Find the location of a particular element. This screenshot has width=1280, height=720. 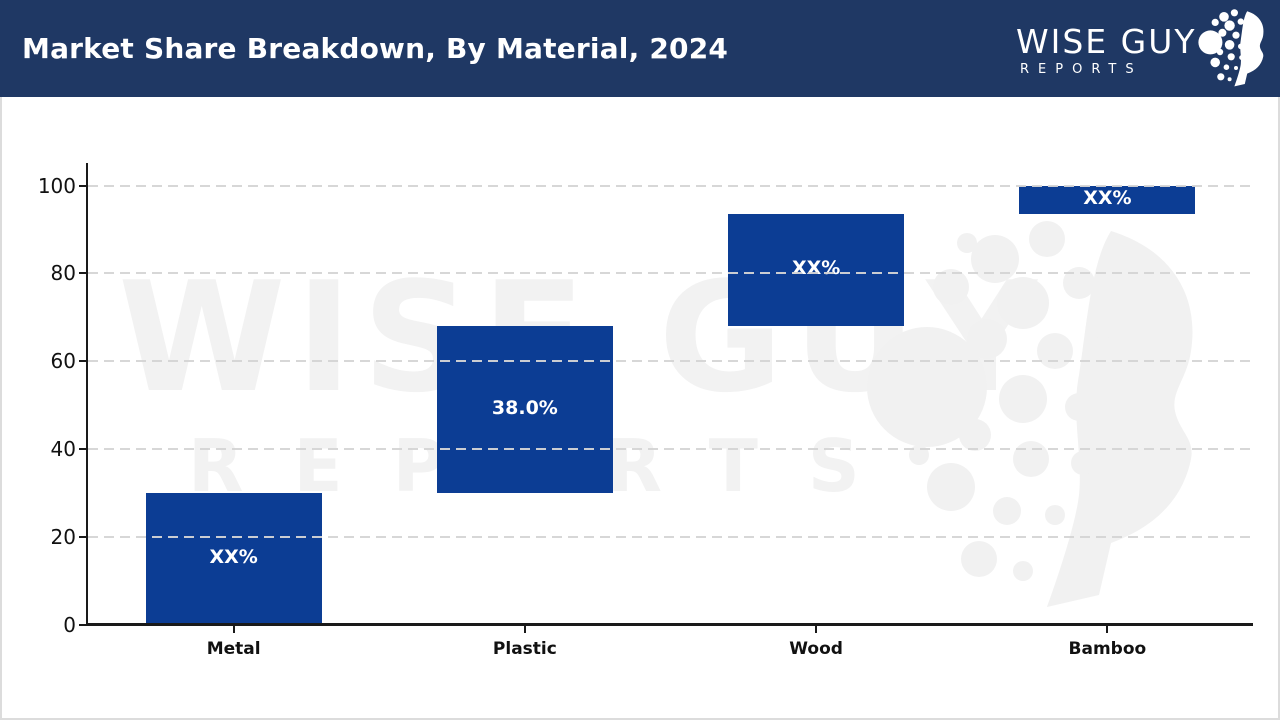

y-tick-label: 60 is located at coordinates (63, 361).